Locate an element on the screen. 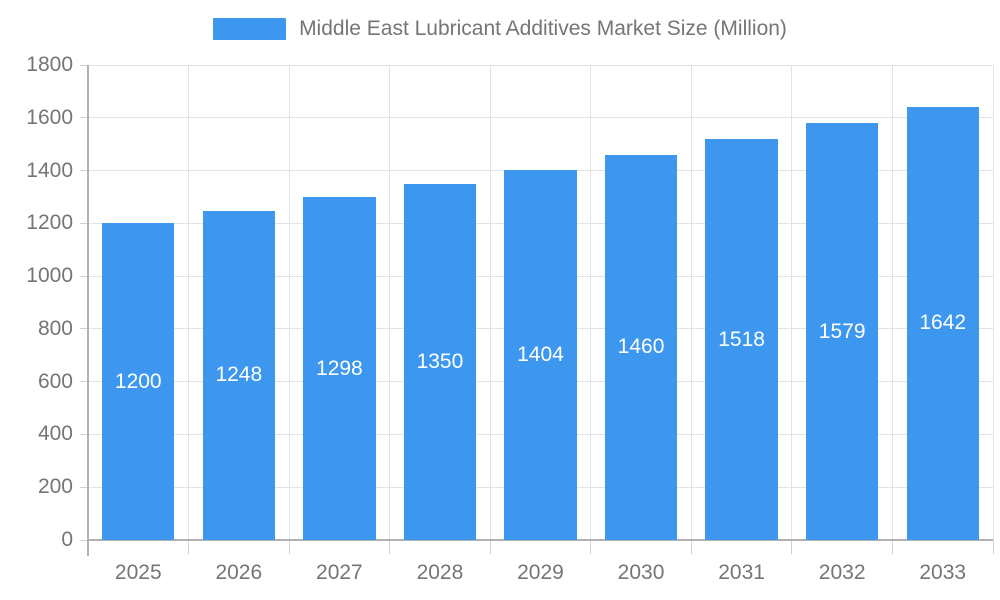 This screenshot has height=600, width=1000. x-axis-tick-label: 2028 is located at coordinates (440, 572).